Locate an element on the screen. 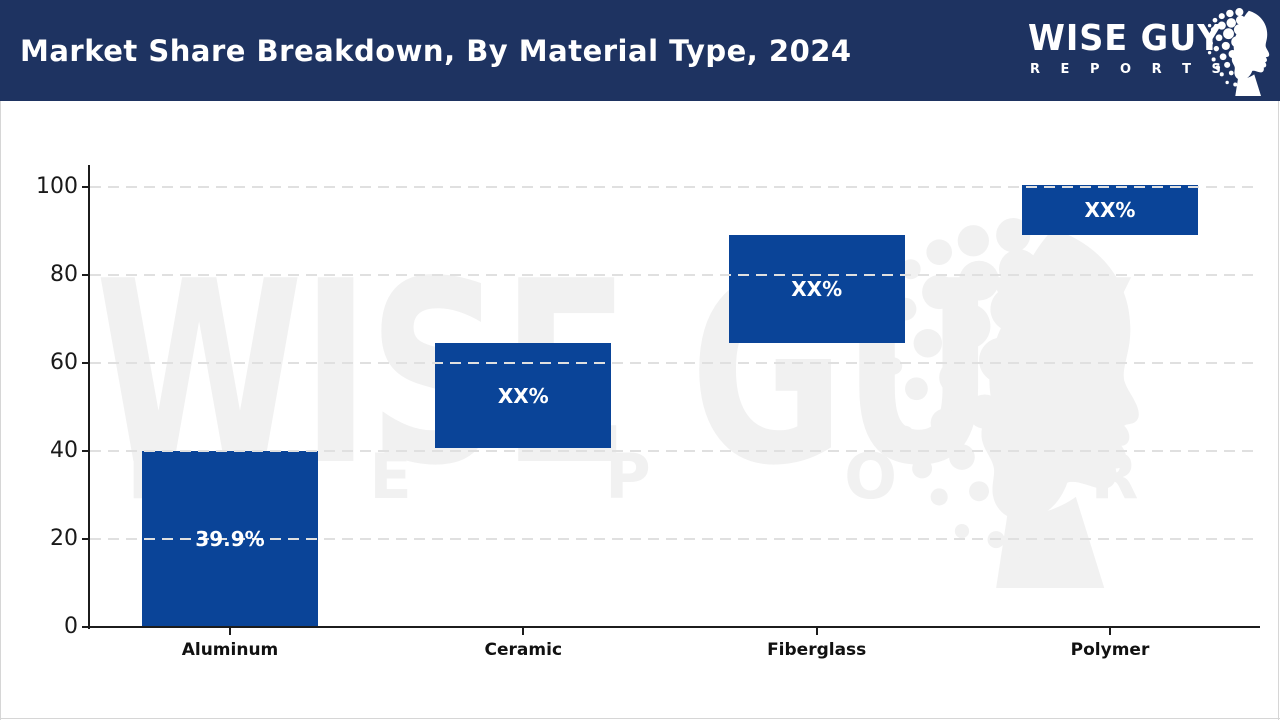  bar-value-label: 39.9% is located at coordinates (230, 539).